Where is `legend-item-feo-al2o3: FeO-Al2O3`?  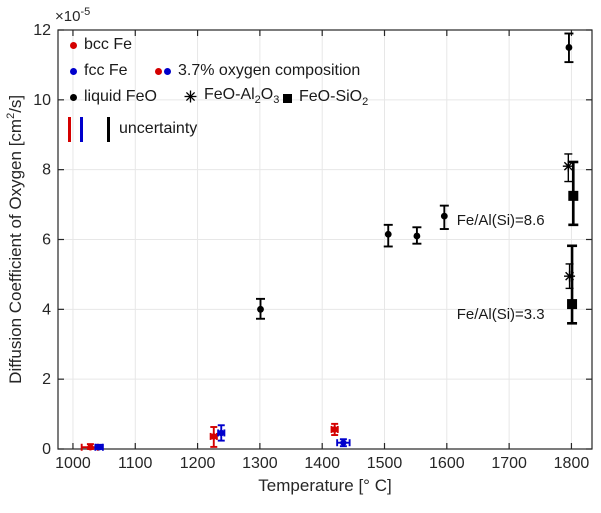
legend-item-feo-al2o3: FeO-Al2O3 is located at coordinates (231, 96).